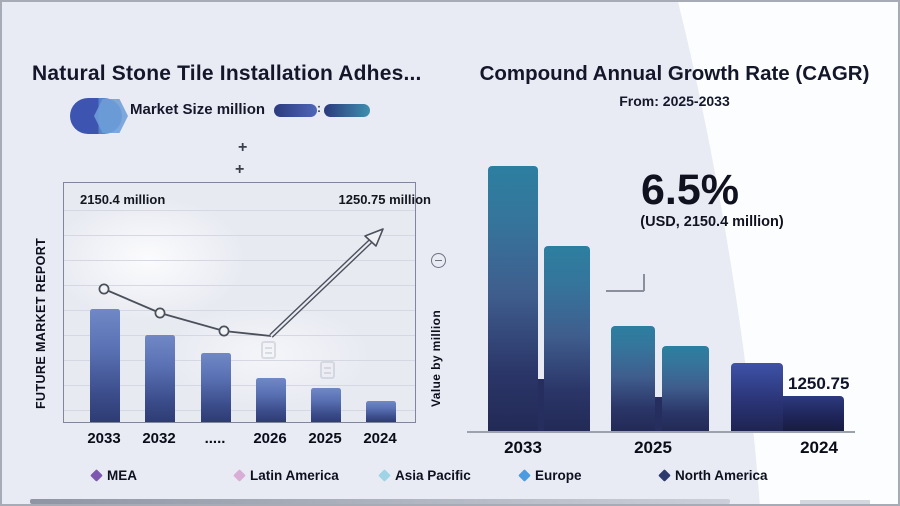 Image resolution: width=900 pixels, height=506 pixels. What do you see at coordinates (326, 405) in the screenshot?
I see `bar-2025` at bounding box center [326, 405].